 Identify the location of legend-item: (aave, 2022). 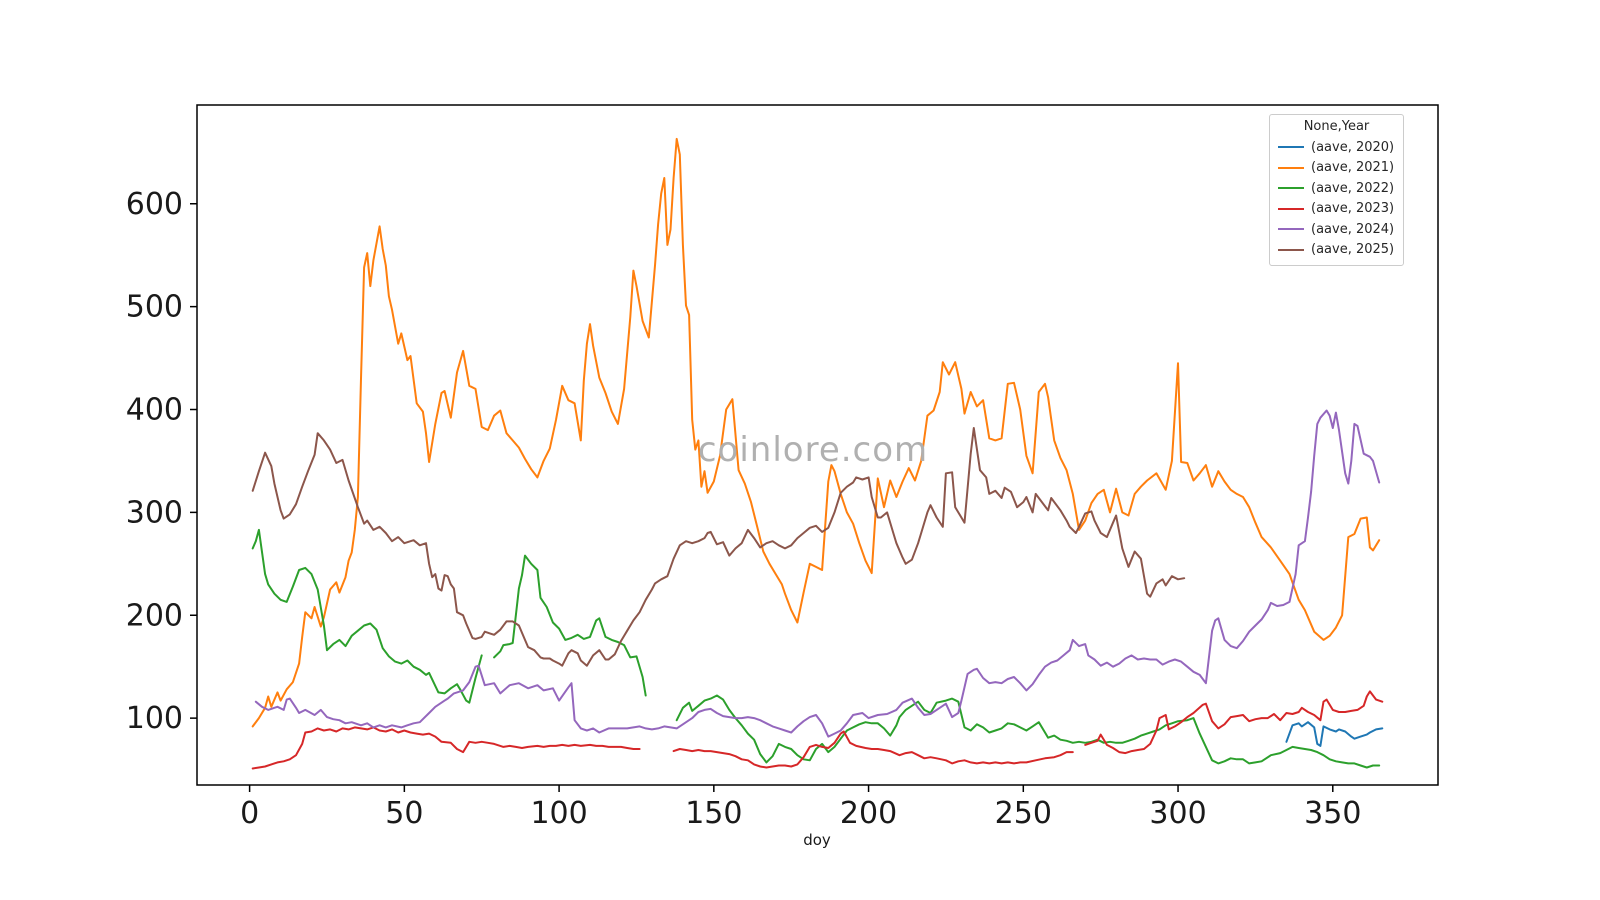
(1336, 188).